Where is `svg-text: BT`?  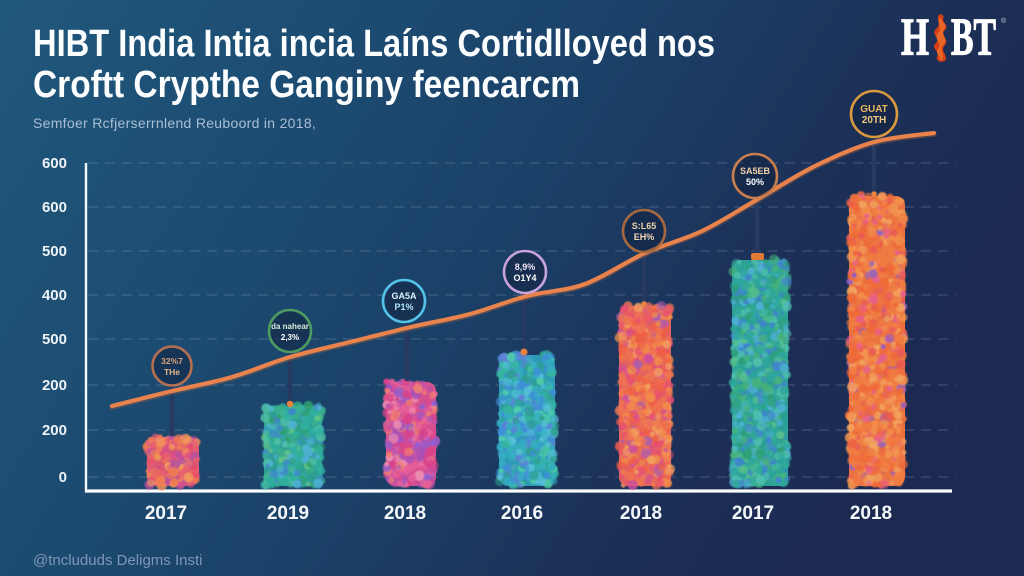 svg-text: BT is located at coordinates (973, 38).